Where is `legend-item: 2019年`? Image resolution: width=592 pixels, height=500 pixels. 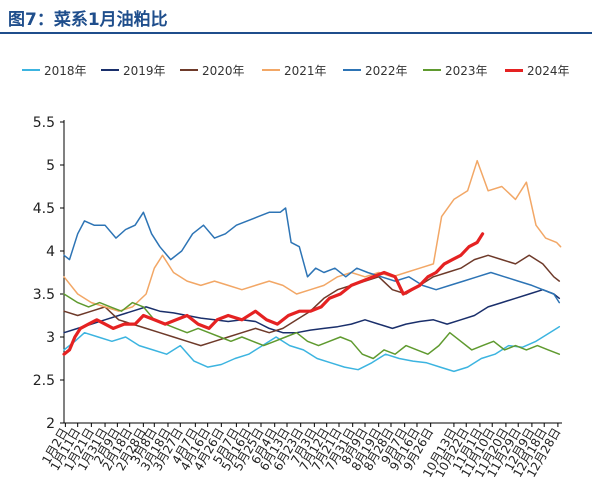 legend-item: 2019年 is located at coordinates (133, 70).